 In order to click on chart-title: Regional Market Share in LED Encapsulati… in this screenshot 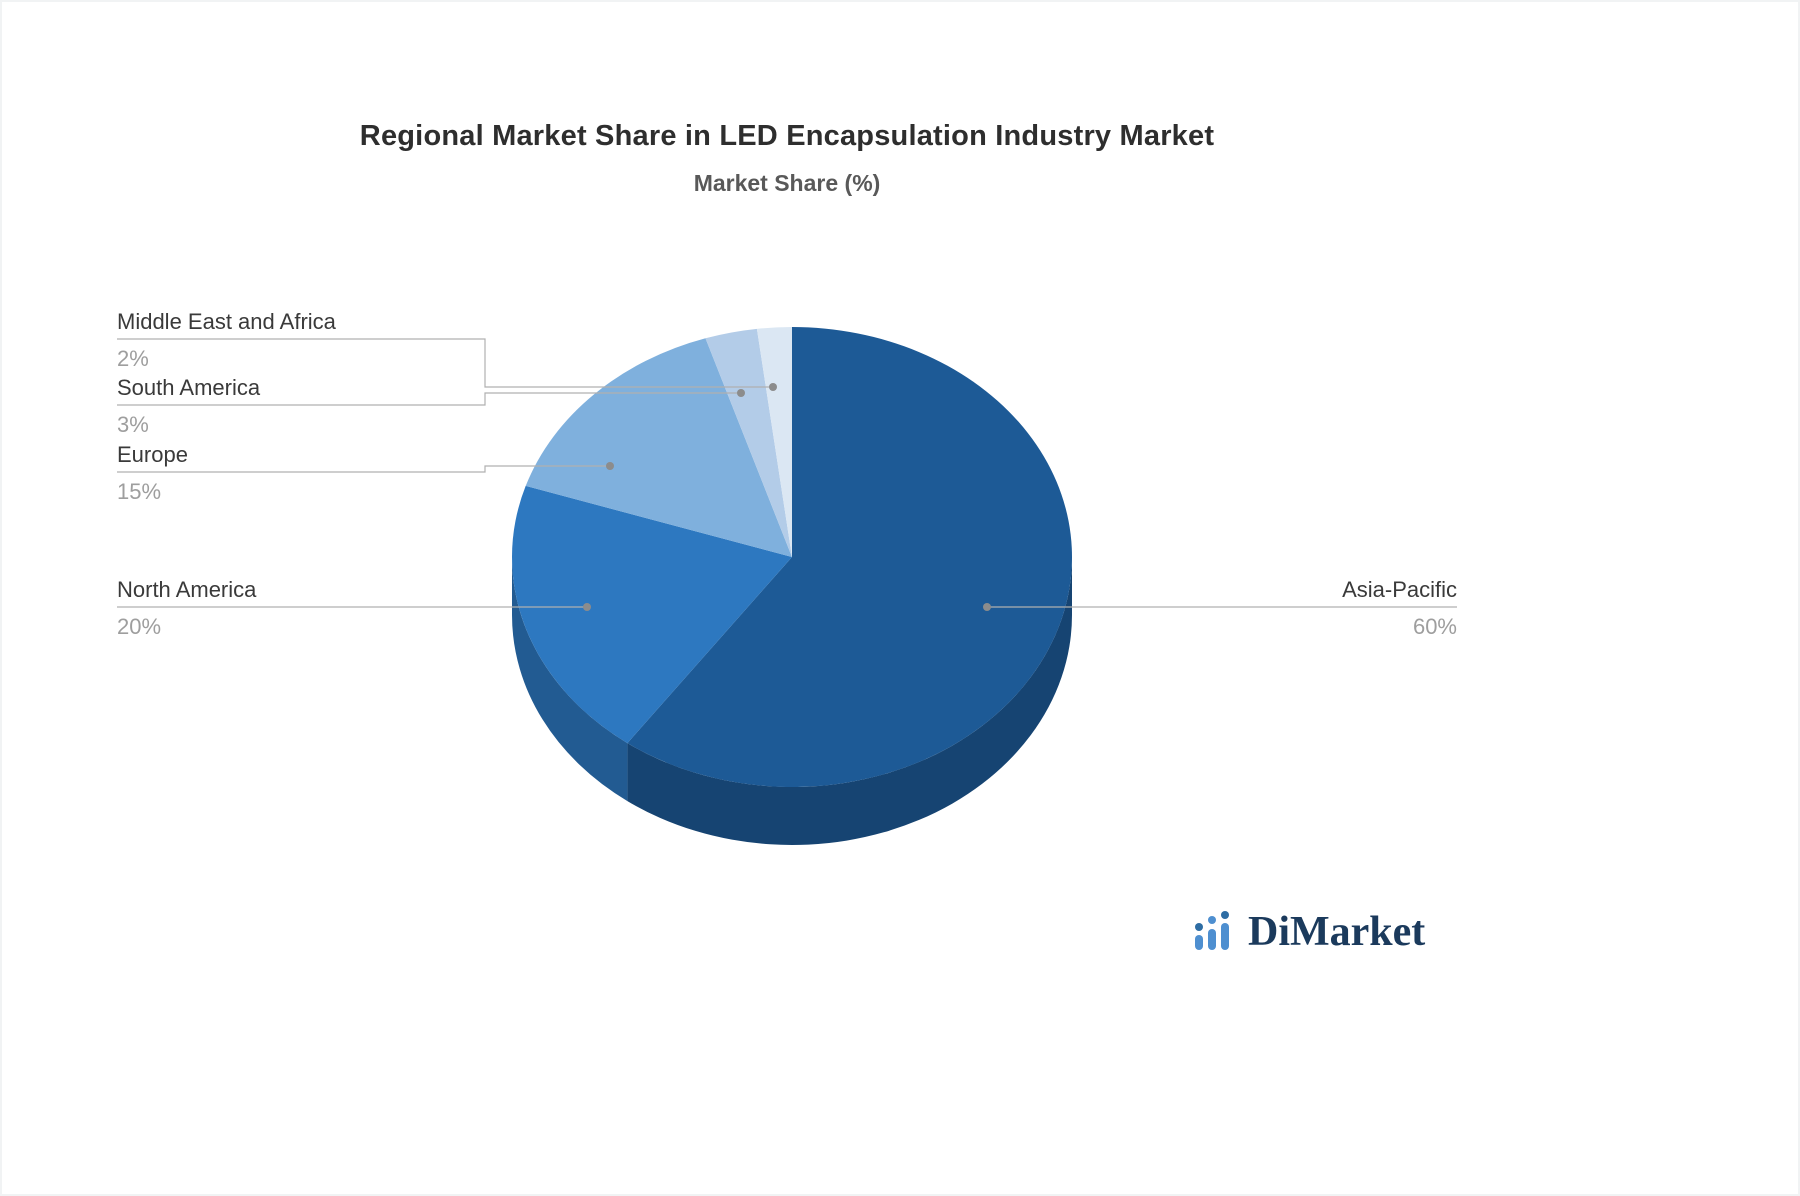, I will do `click(787, 136)`.